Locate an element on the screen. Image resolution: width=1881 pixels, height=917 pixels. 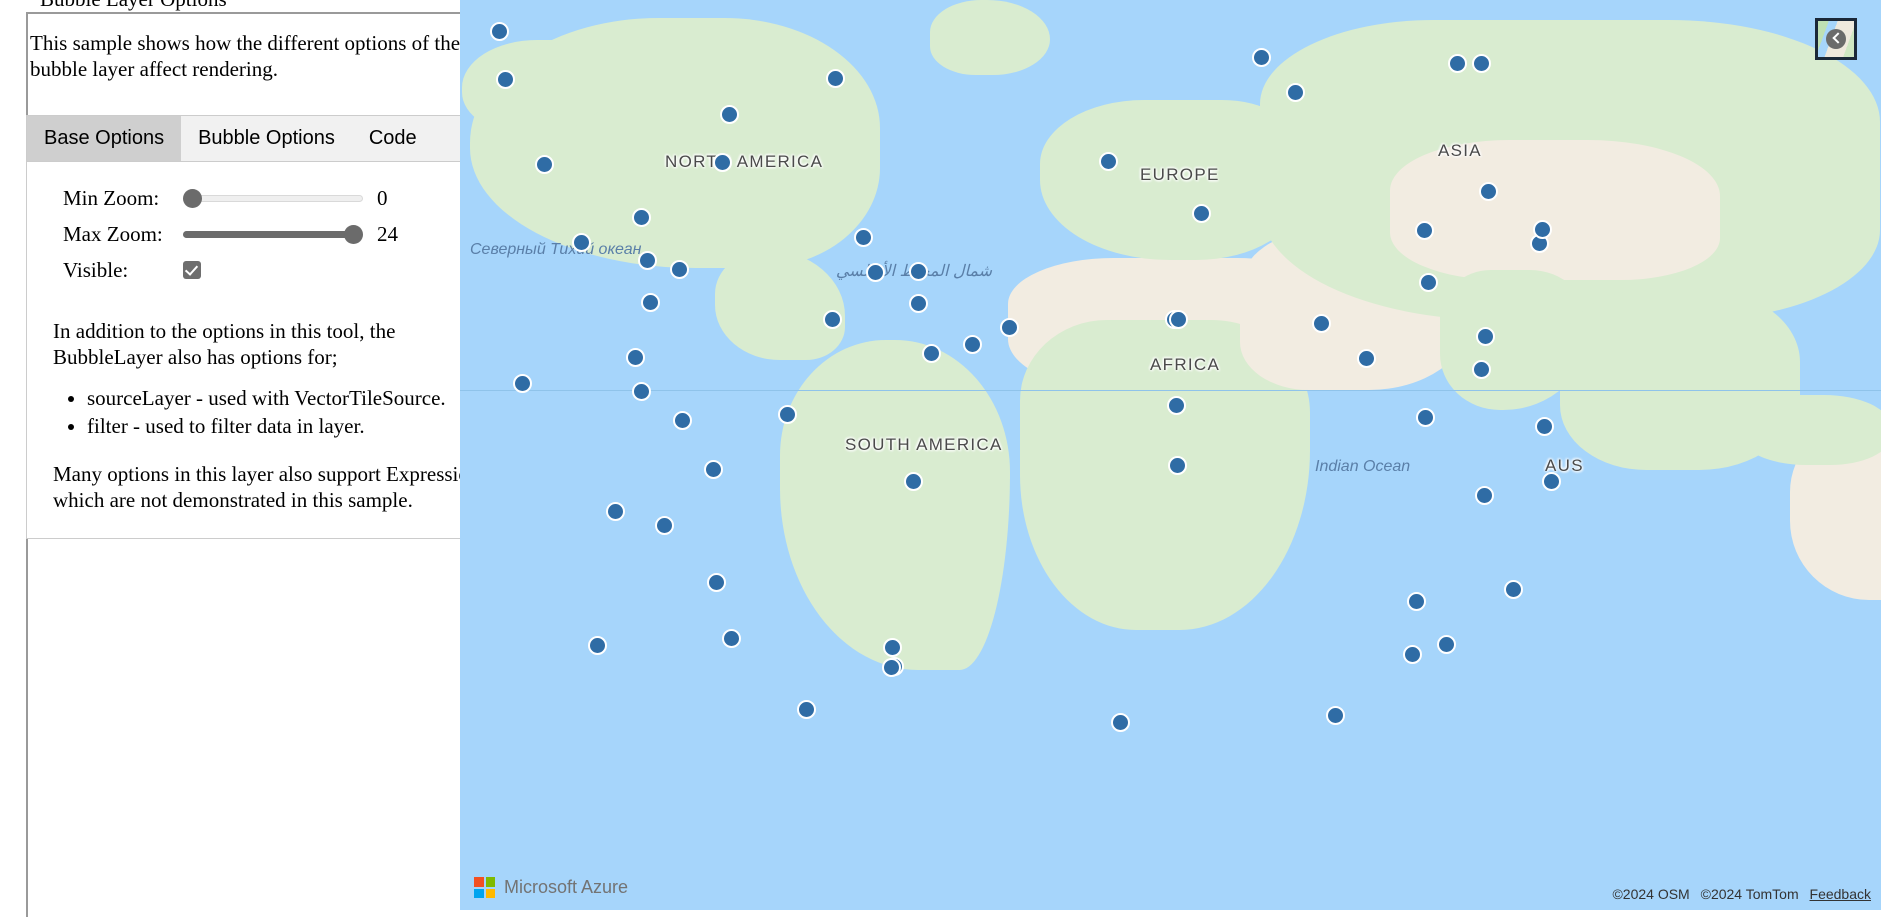
landmass-central-asia-desert is located at coordinates (1555, 210).